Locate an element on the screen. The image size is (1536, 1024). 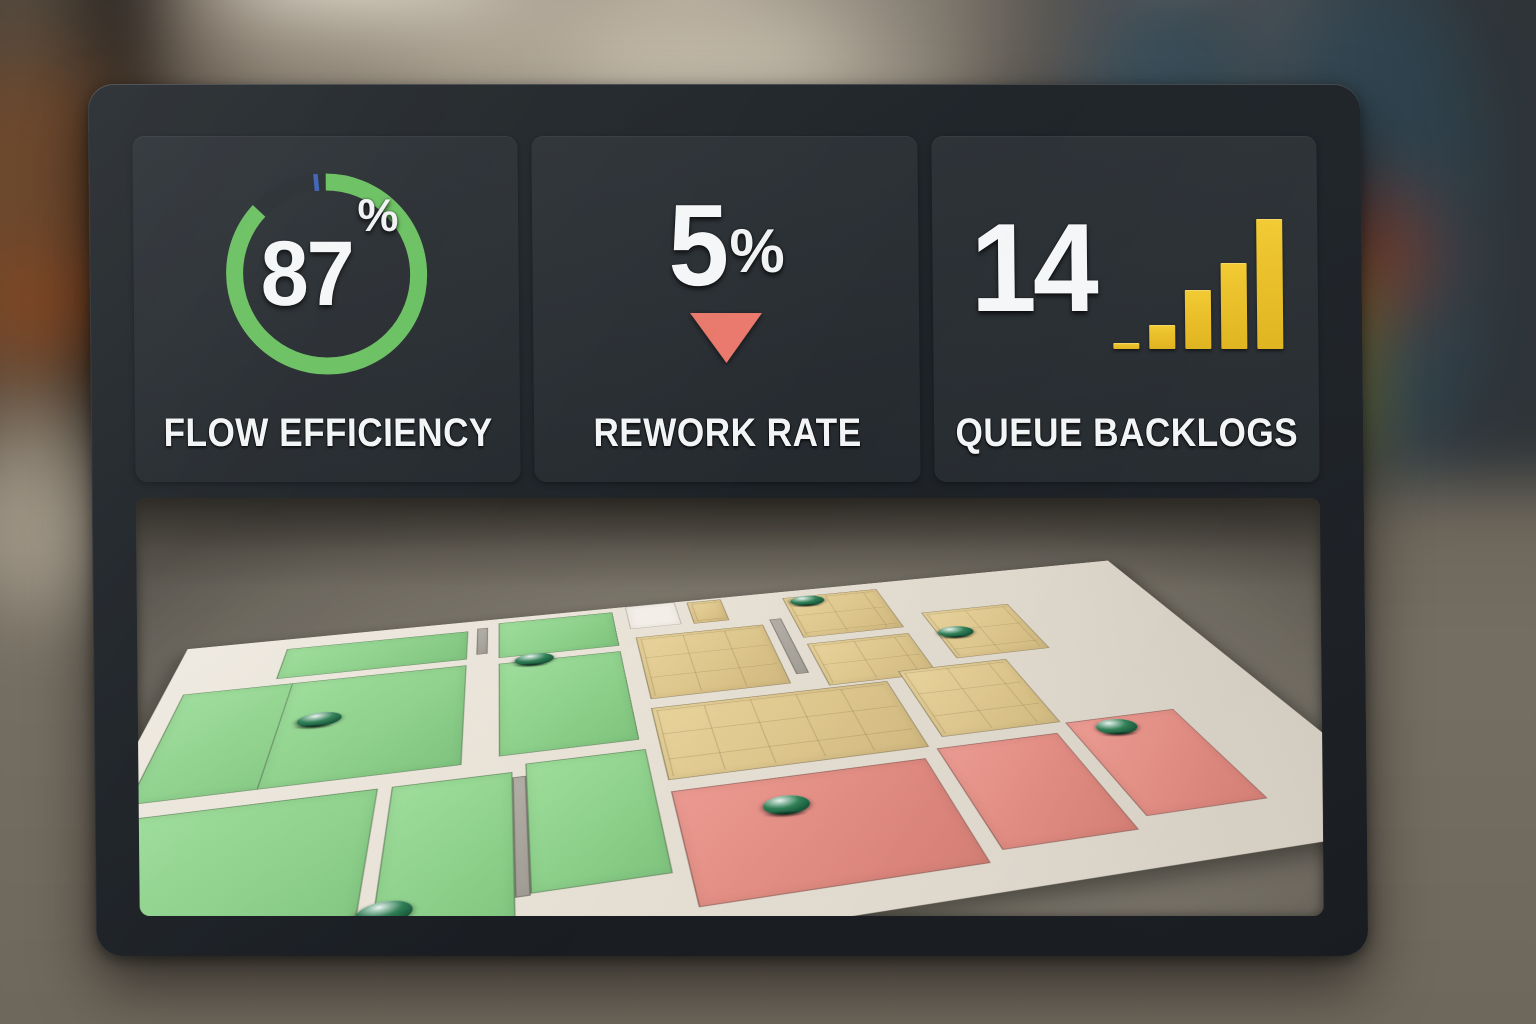
queue-backlogs-visual: 14 is located at coordinates (1125, 273).